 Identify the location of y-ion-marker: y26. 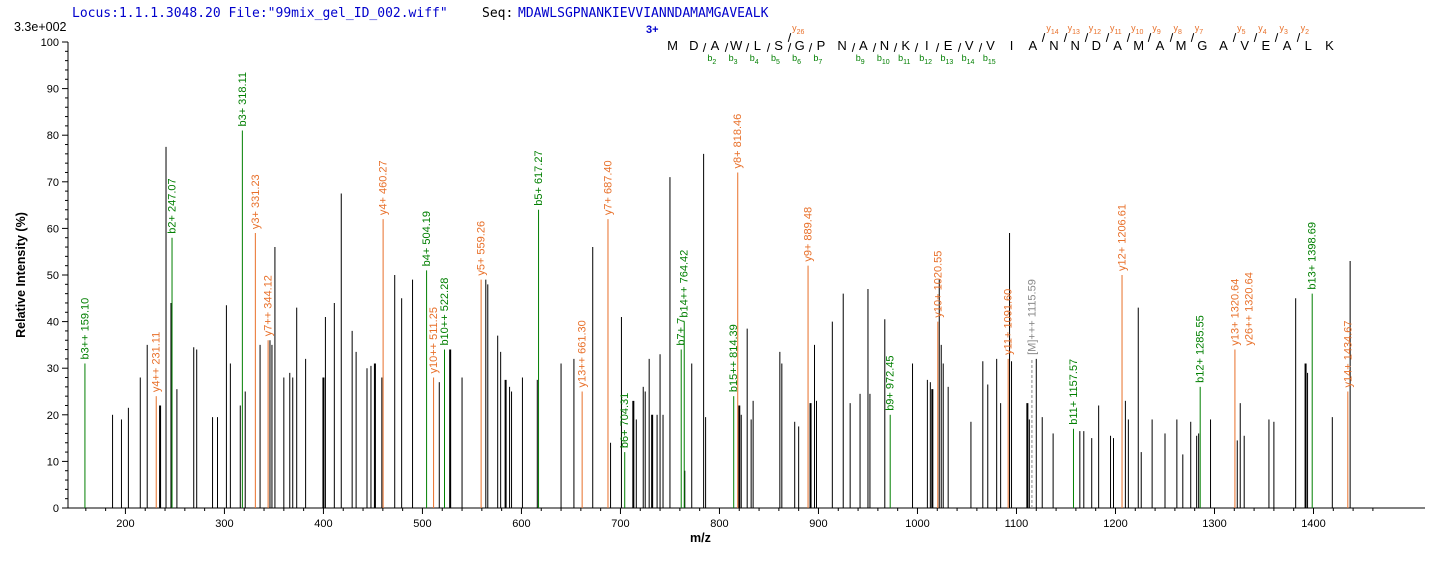
(798, 29).